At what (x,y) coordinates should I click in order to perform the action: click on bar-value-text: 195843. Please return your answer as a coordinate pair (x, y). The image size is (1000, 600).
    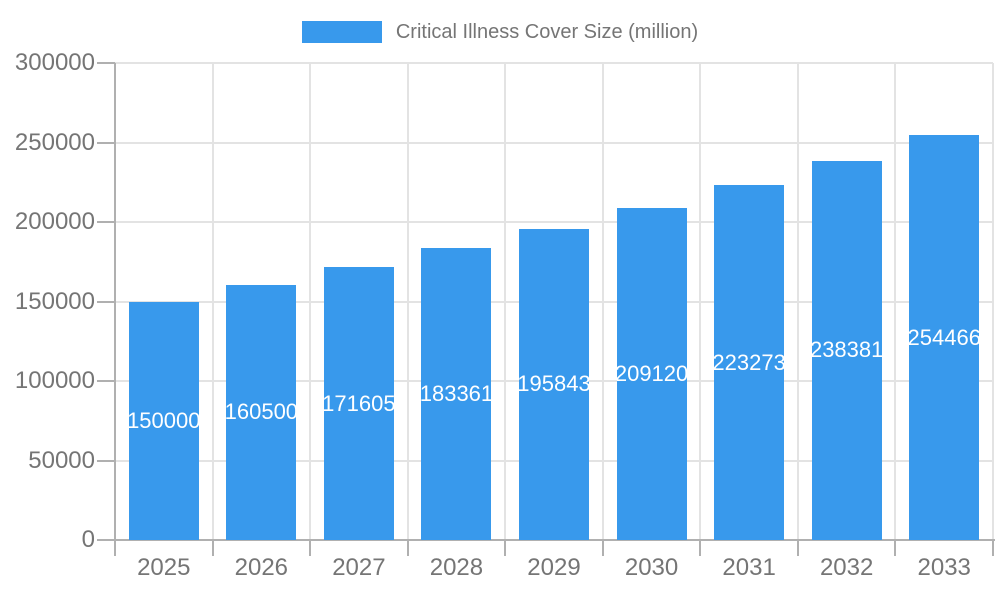
    Looking at the image, I should click on (554, 384).